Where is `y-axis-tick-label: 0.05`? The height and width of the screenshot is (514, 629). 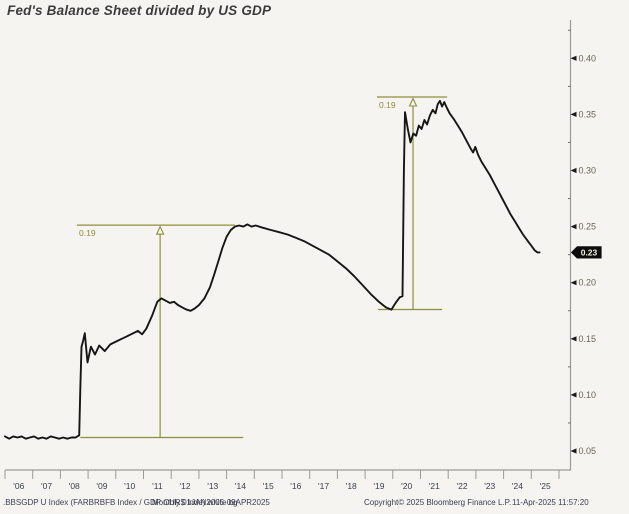 y-axis-tick-label: 0.05 is located at coordinates (588, 451).